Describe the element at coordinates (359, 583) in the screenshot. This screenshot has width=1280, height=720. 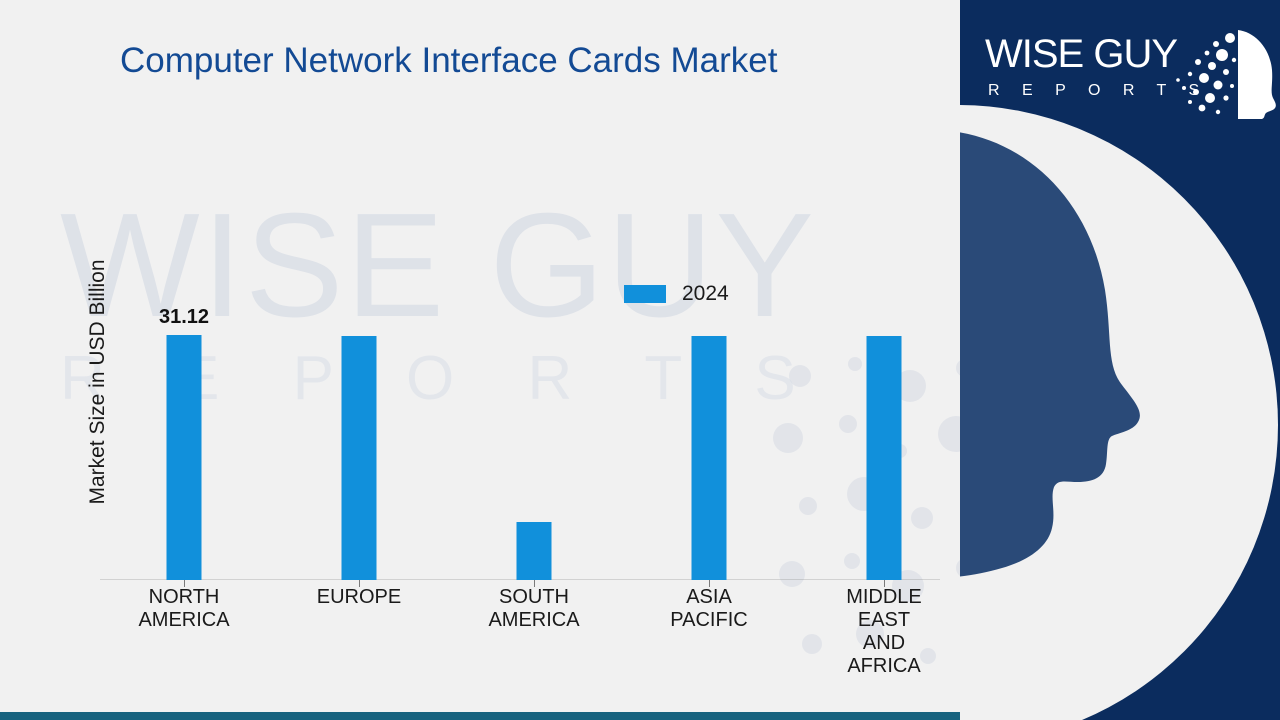
I see `x-tick-europe` at that location.